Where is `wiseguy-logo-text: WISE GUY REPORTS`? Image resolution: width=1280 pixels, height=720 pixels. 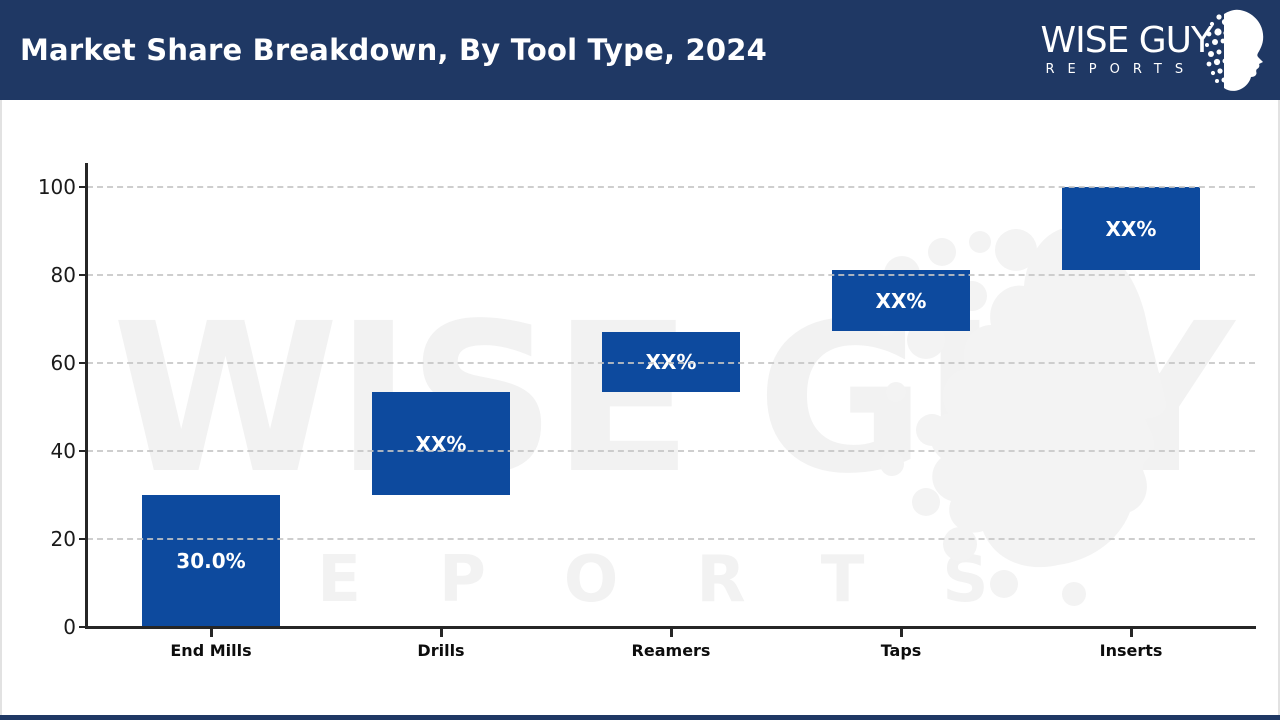 wiseguy-logo-text: WISE GUY REPORTS is located at coordinates (1126, 49).